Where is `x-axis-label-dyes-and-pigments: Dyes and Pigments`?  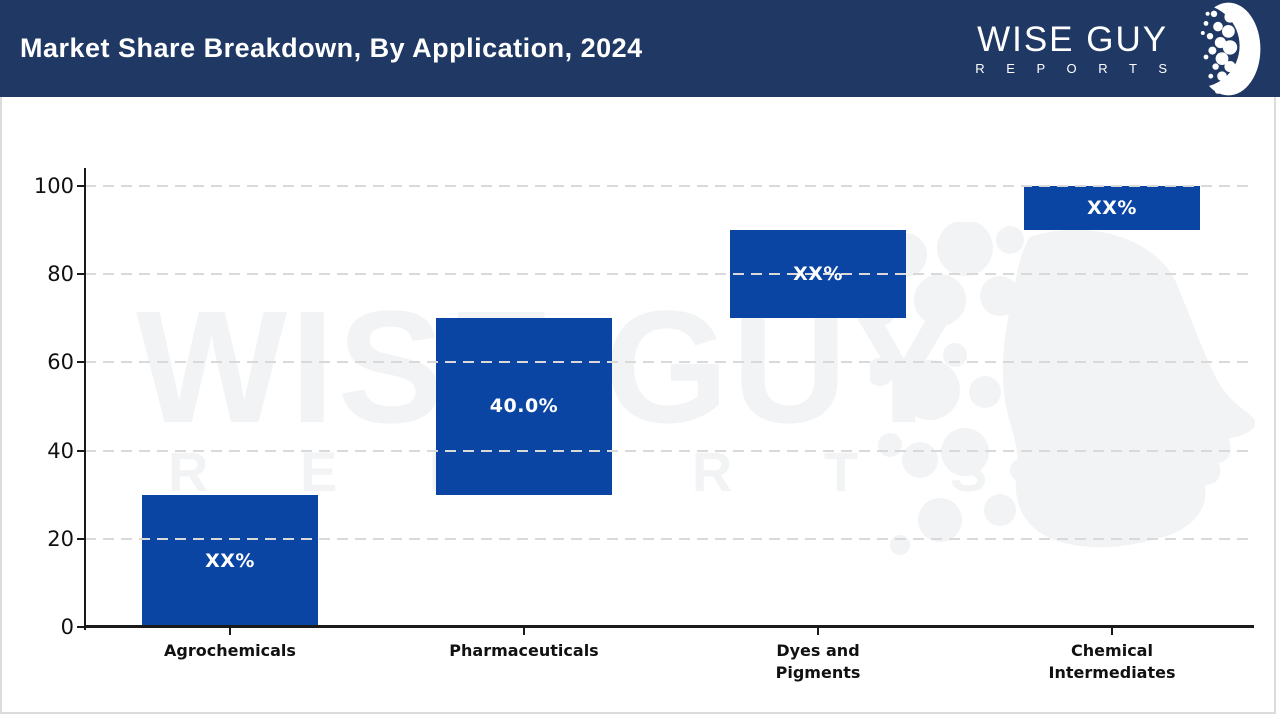 x-axis-label-dyes-and-pigments: Dyes and Pigments is located at coordinates (818, 661).